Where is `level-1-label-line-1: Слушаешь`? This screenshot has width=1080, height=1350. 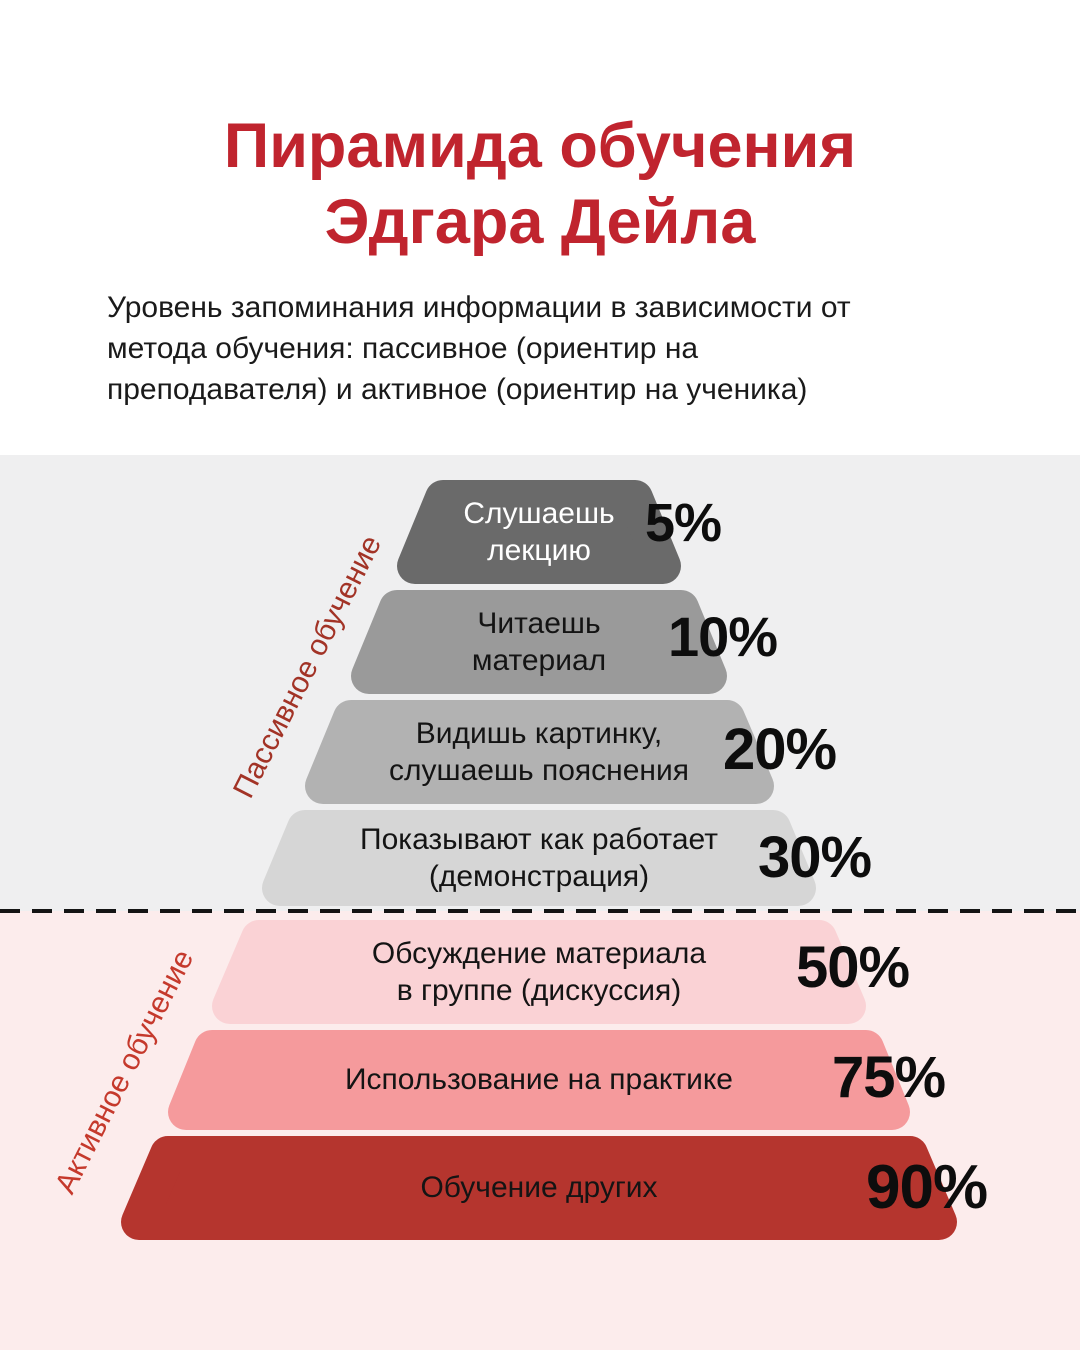
level-1-label-line-1: Слушаешь is located at coordinates (539, 513).